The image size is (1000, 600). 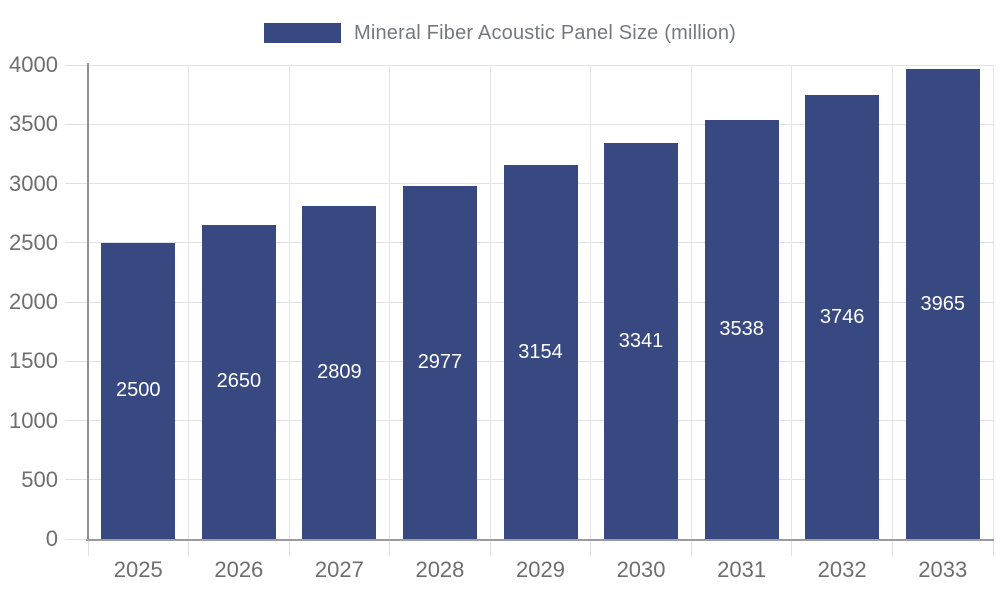 I want to click on x-axis-line, so click(x=540, y=540).